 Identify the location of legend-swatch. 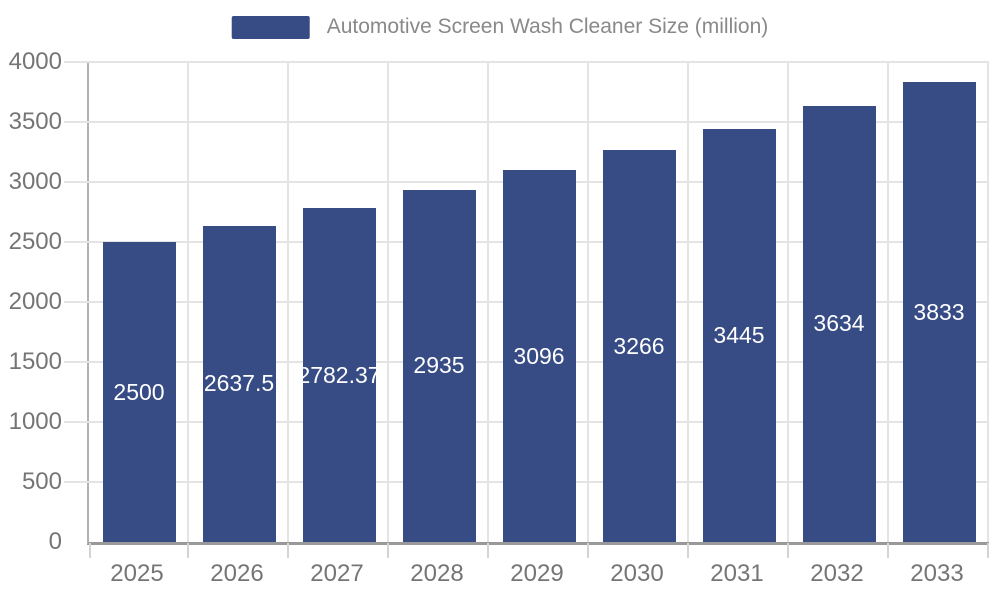
(270, 27).